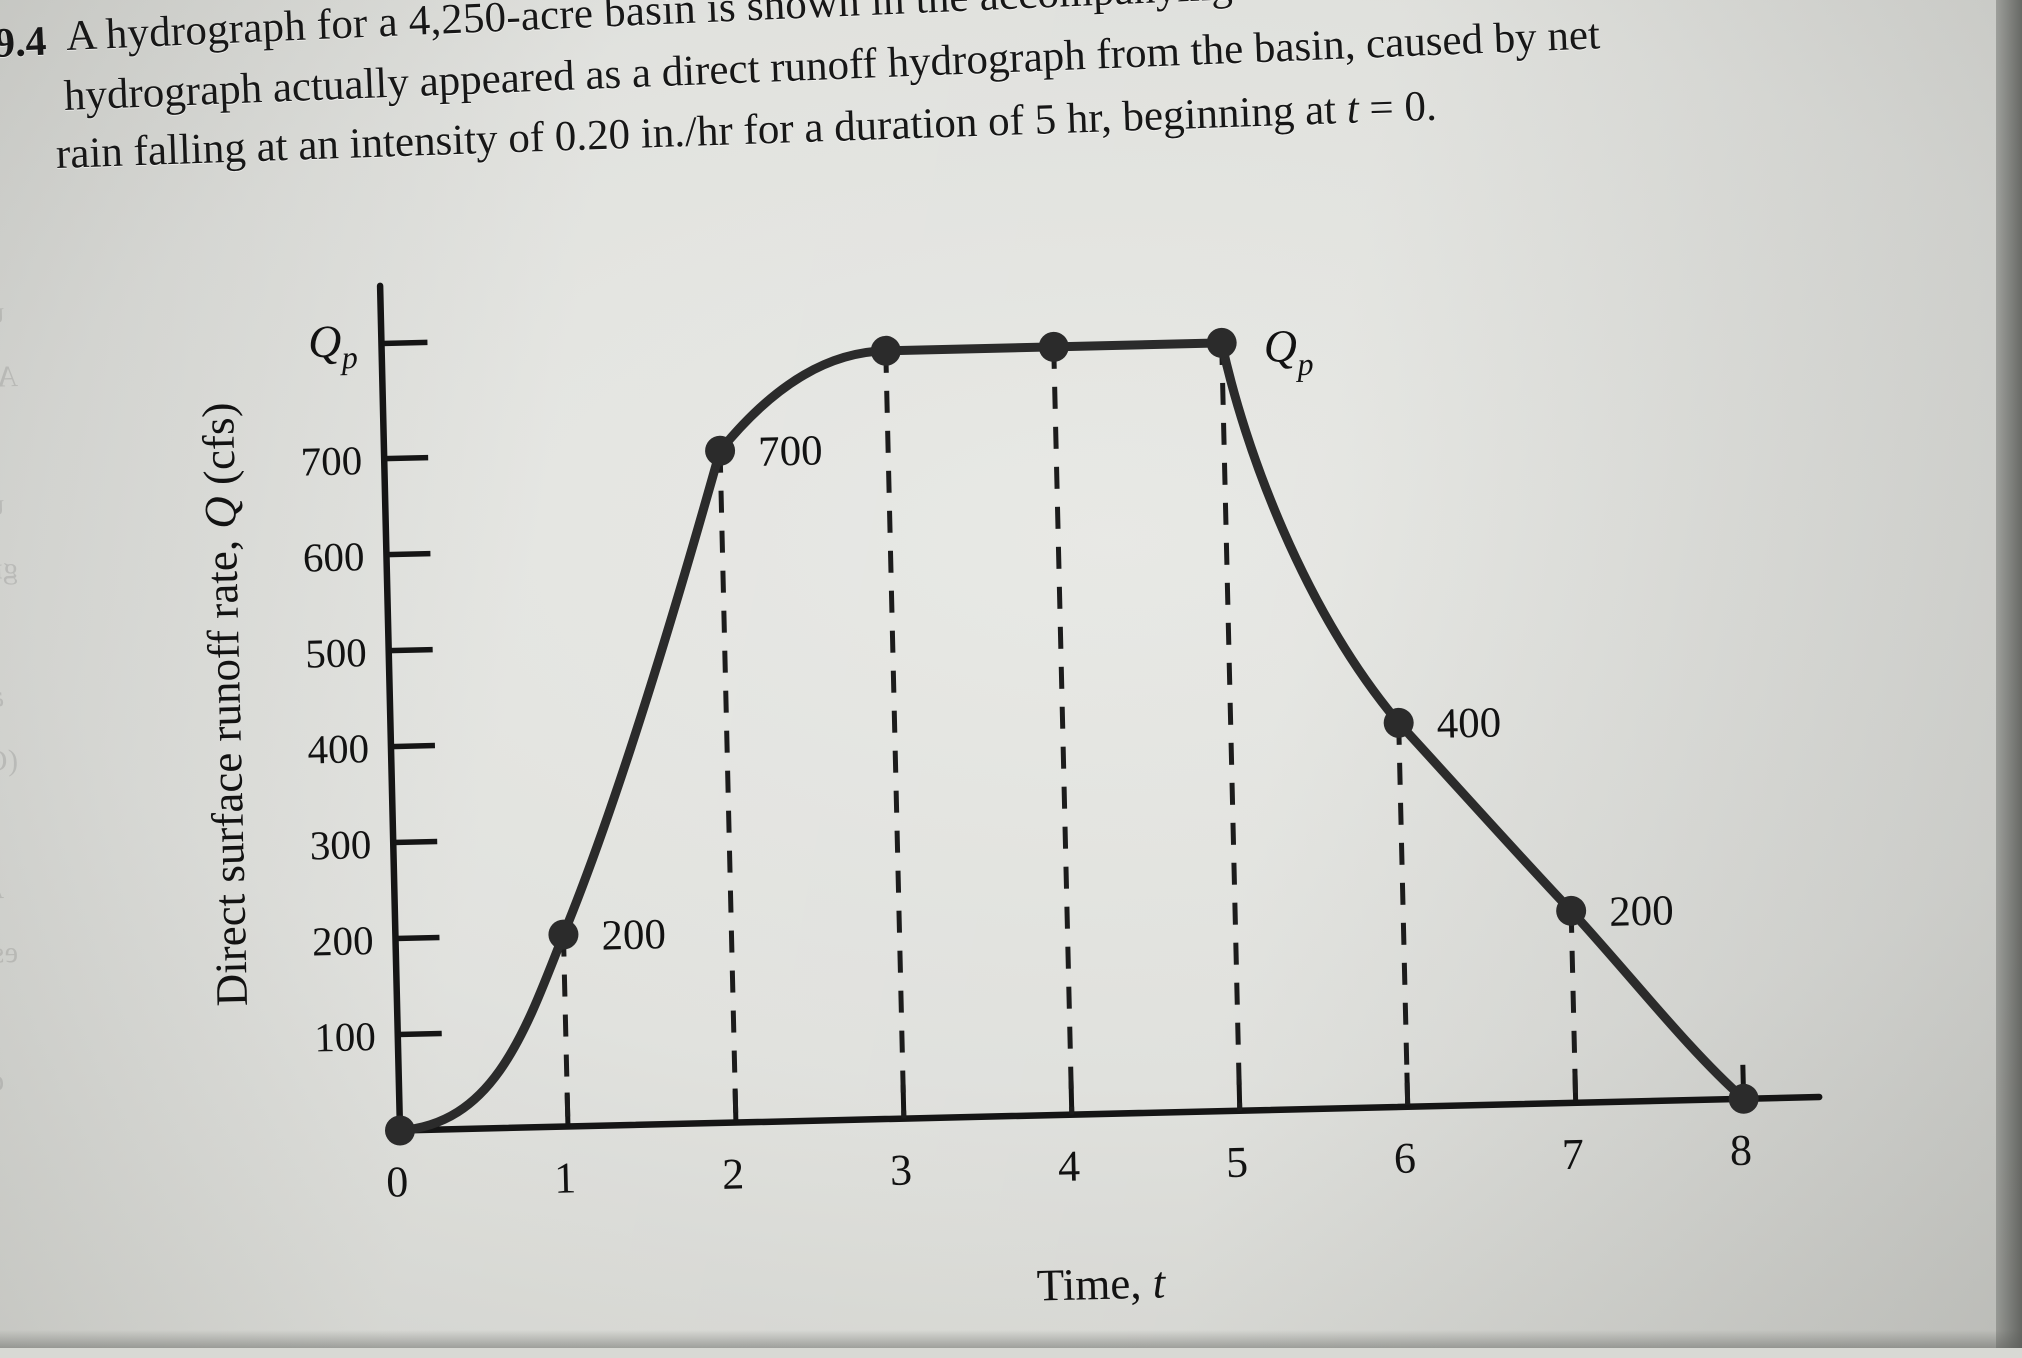 This screenshot has height=1358, width=2022. I want to click on point-label: 400, so click(1469, 723).